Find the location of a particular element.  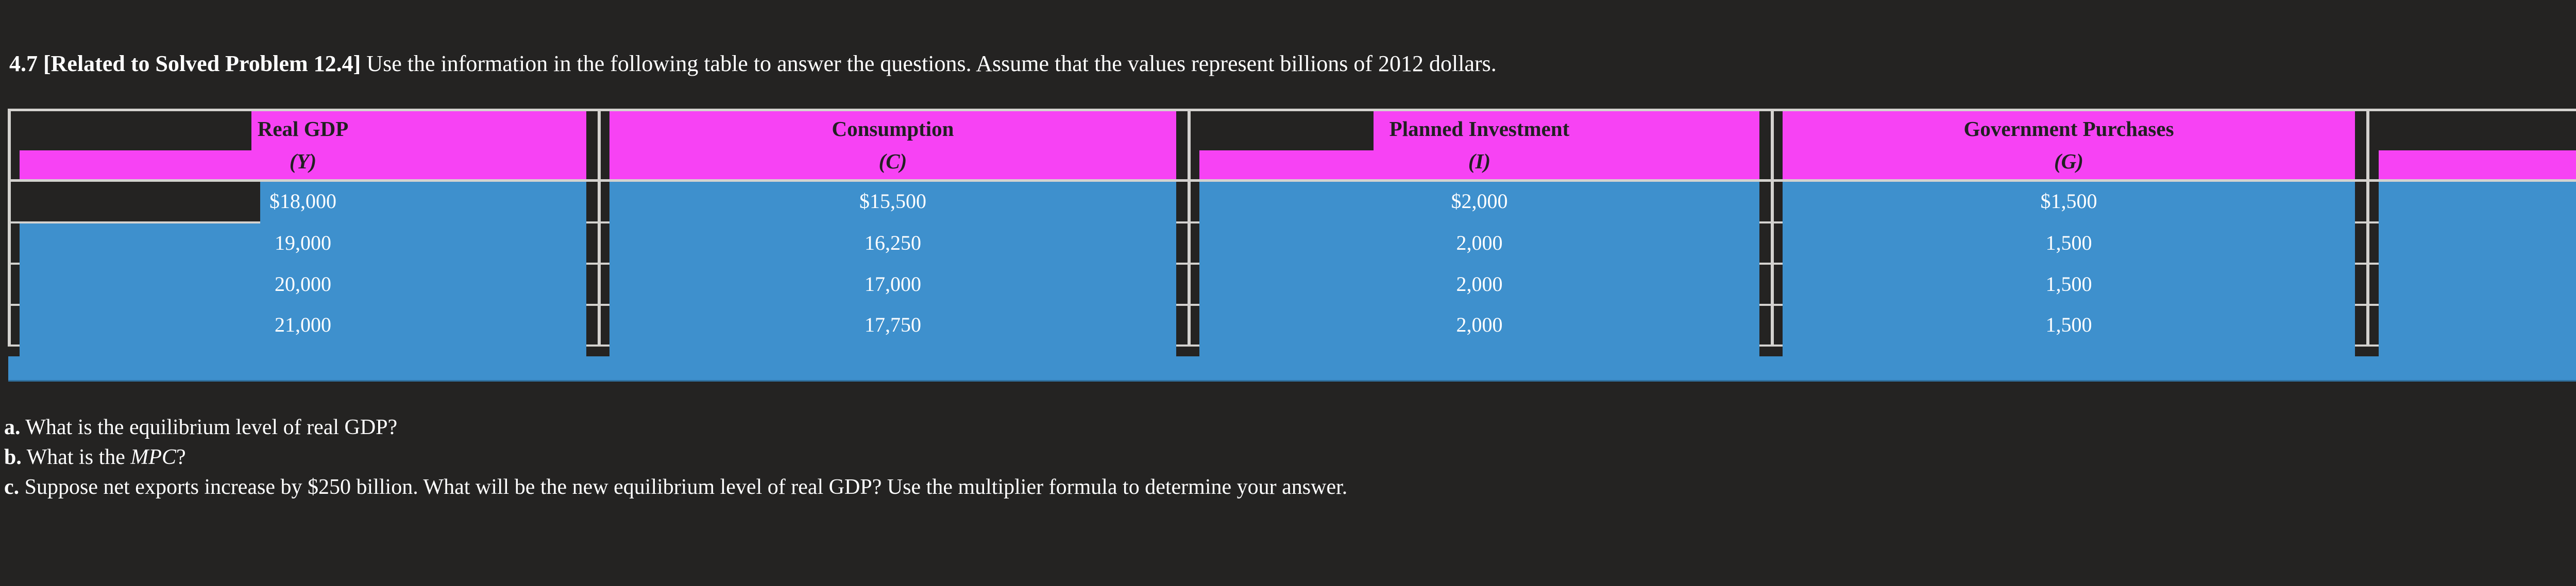

table-cell: $1,500 is located at coordinates (2068, 201).